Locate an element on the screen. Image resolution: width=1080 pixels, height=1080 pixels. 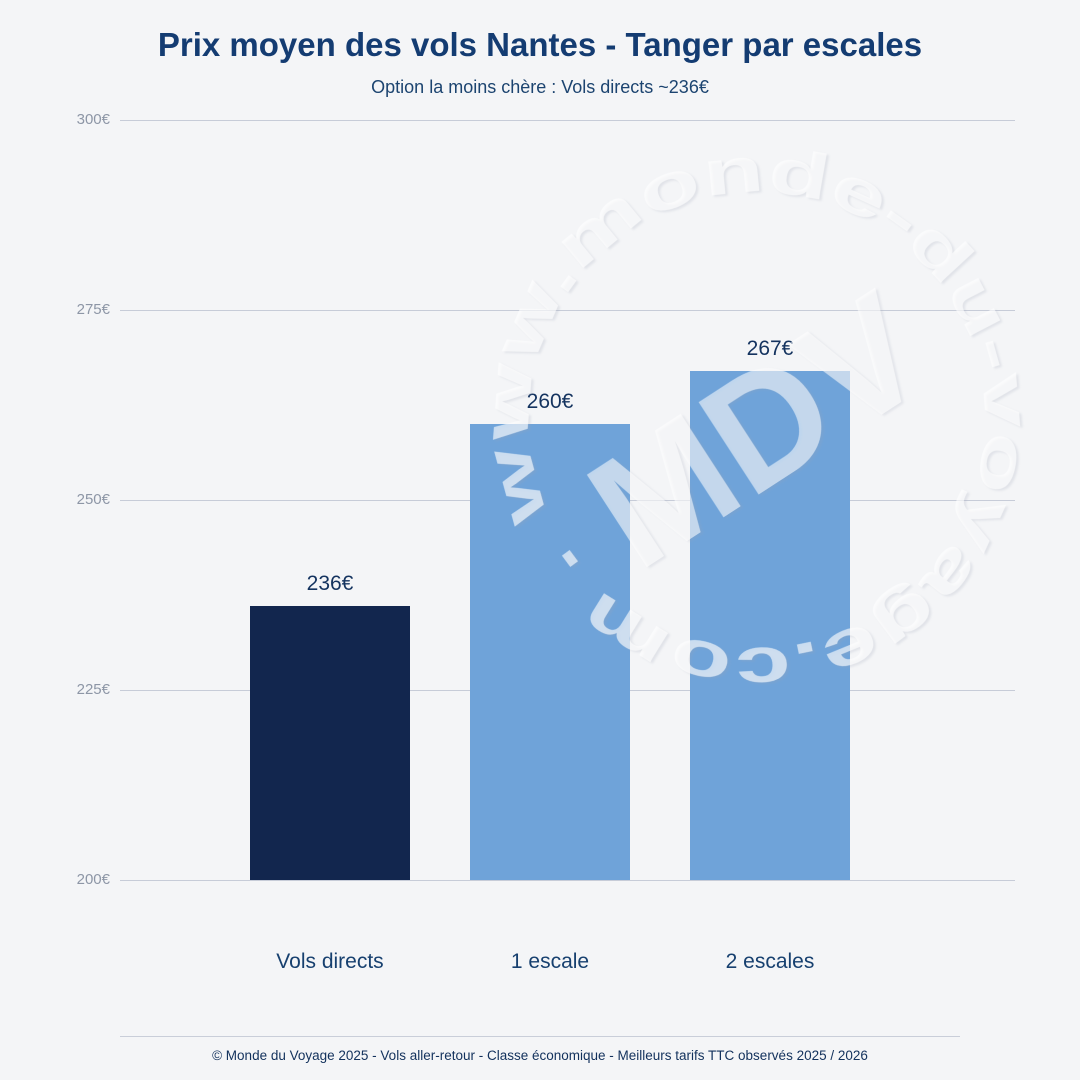
bar-vols-directs is located at coordinates (330, 743).